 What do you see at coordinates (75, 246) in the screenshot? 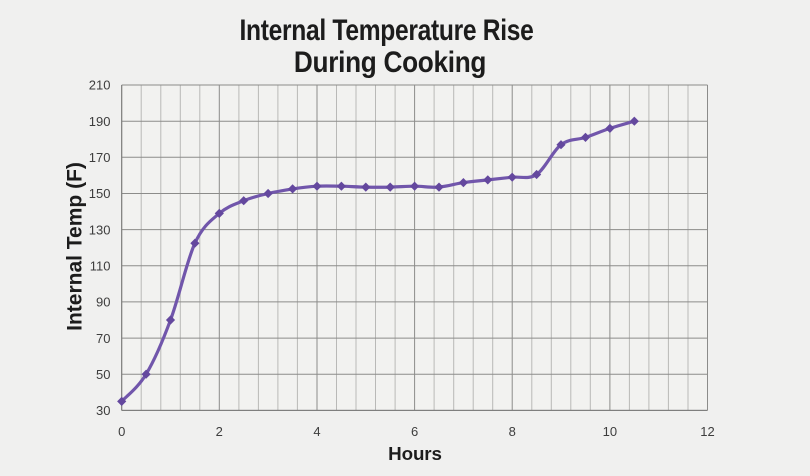
I see `svg-text: Internal Temp (F)` at bounding box center [75, 246].